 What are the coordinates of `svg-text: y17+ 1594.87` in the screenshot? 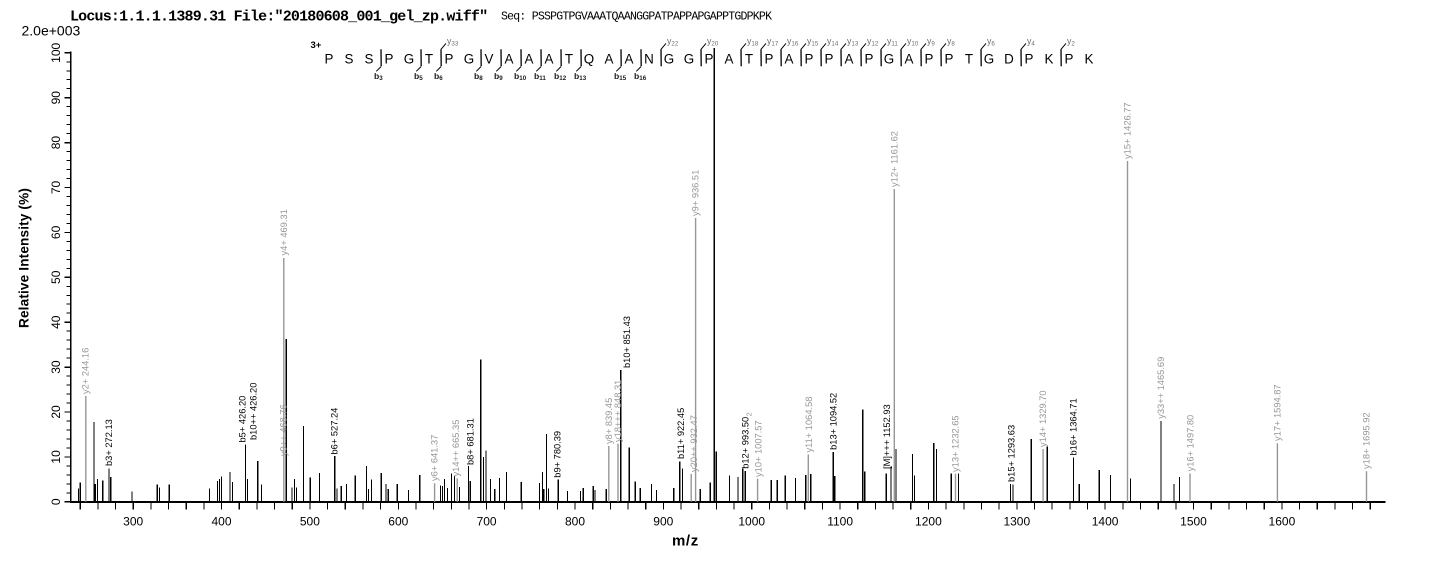 It's located at (1278, 412).